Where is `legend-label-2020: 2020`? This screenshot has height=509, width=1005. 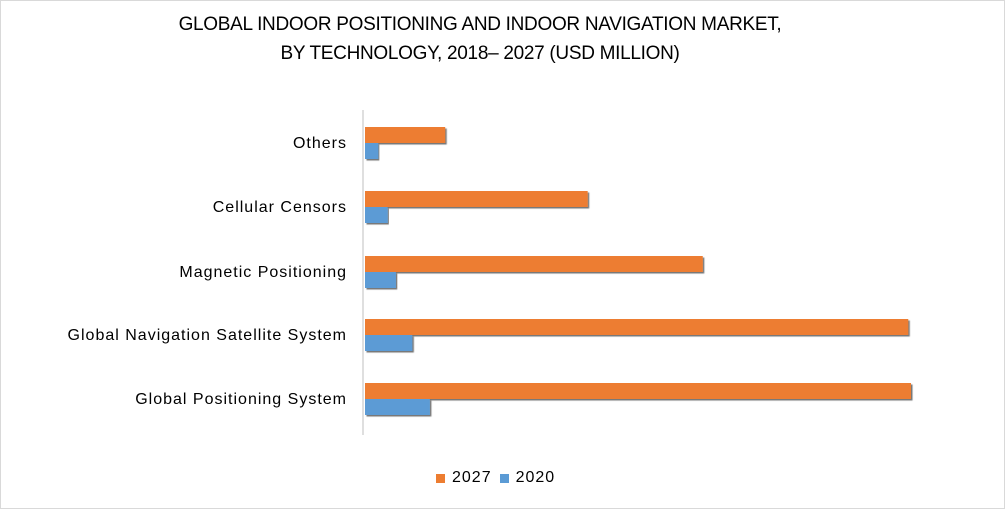
legend-label-2020: 2020 is located at coordinates (535, 477).